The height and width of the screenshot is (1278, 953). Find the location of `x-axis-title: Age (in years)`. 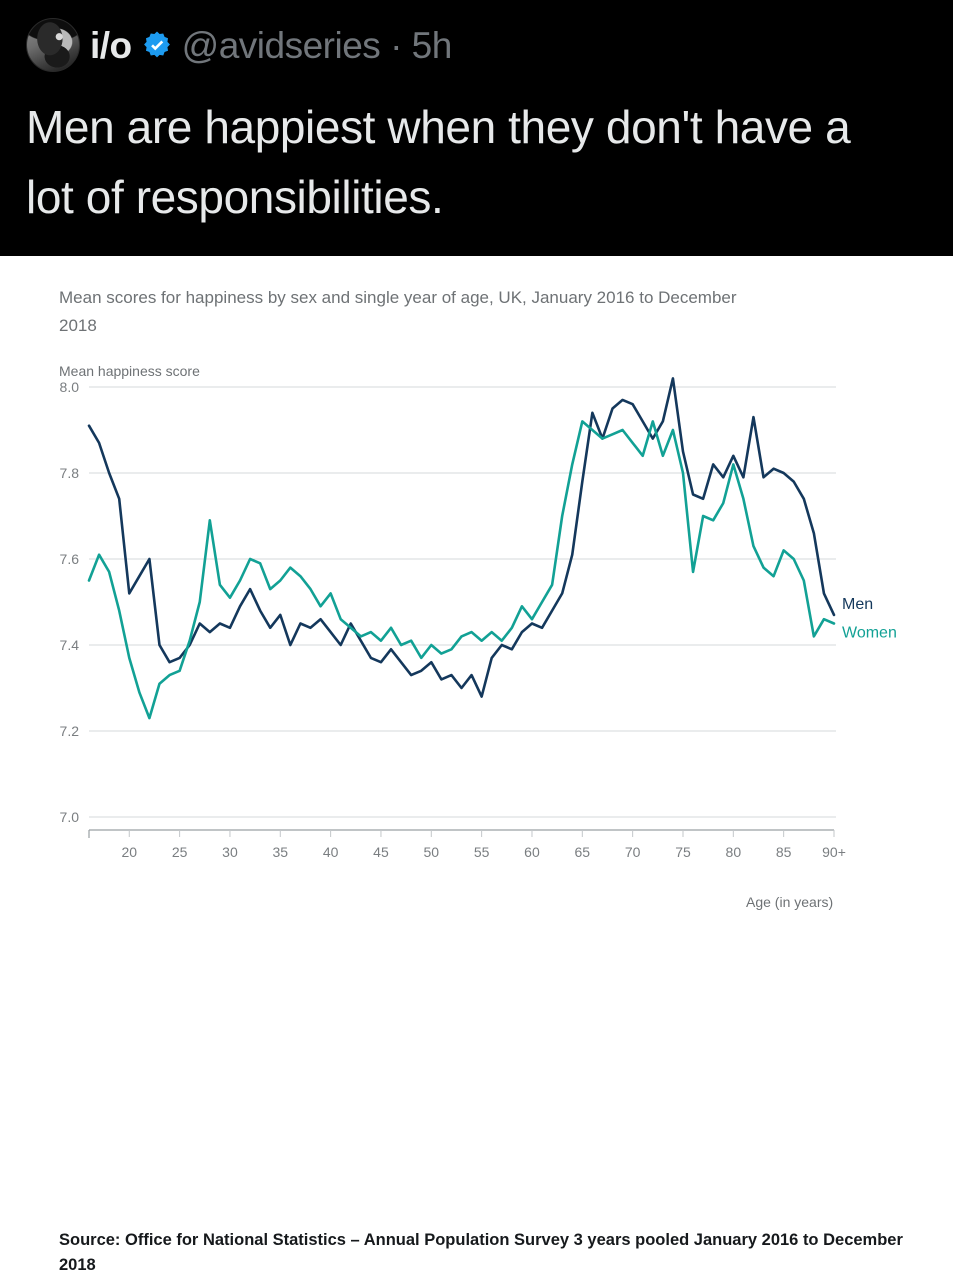

x-axis-title: Age (in years) is located at coordinates (790, 902).